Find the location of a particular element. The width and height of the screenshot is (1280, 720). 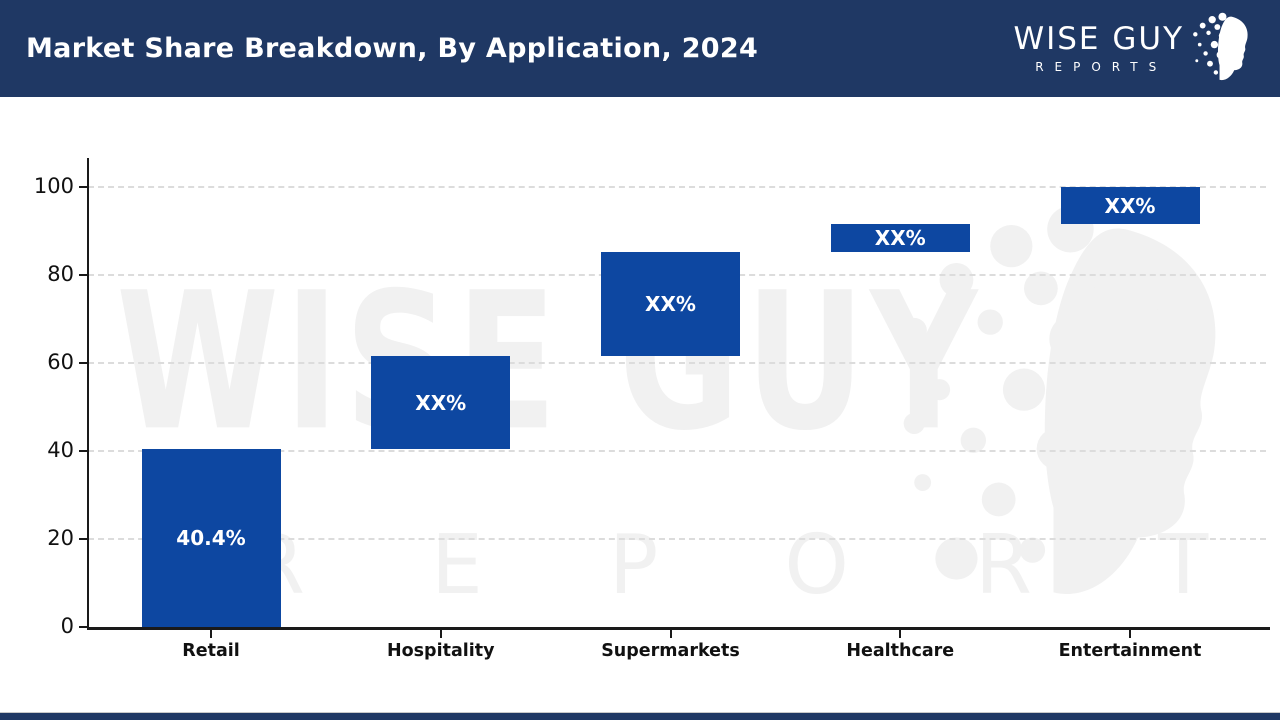

logo: WISE GUY REPORTS is located at coordinates (1133, 49).